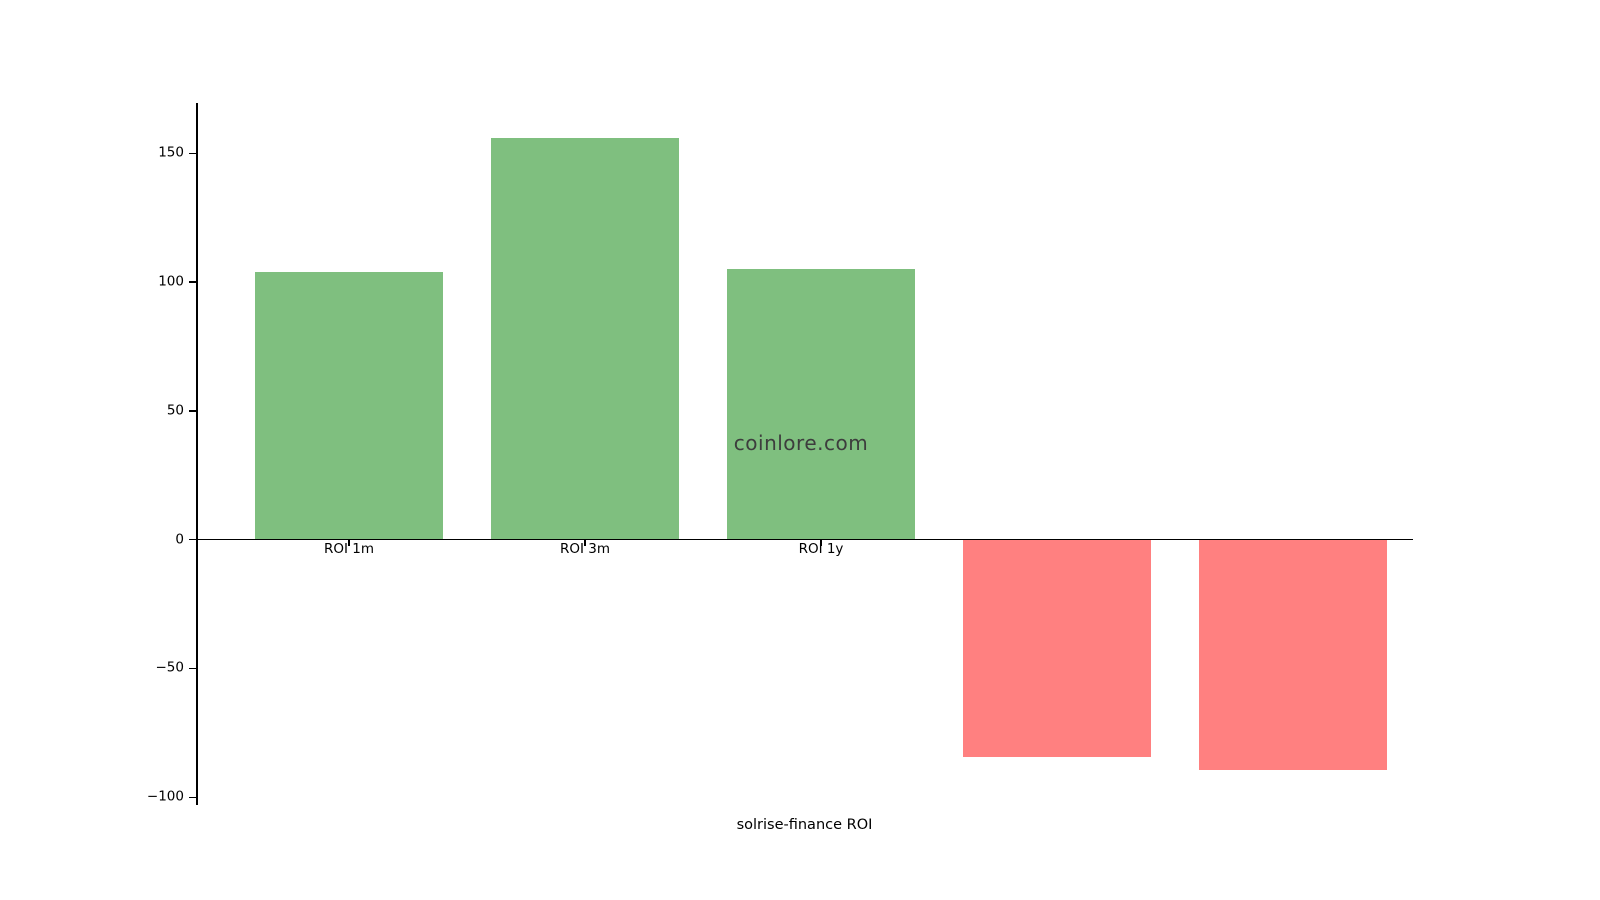 The height and width of the screenshot is (900, 1600). What do you see at coordinates (179, 538) in the screenshot?
I see `y-tick-label-0: 0` at bounding box center [179, 538].